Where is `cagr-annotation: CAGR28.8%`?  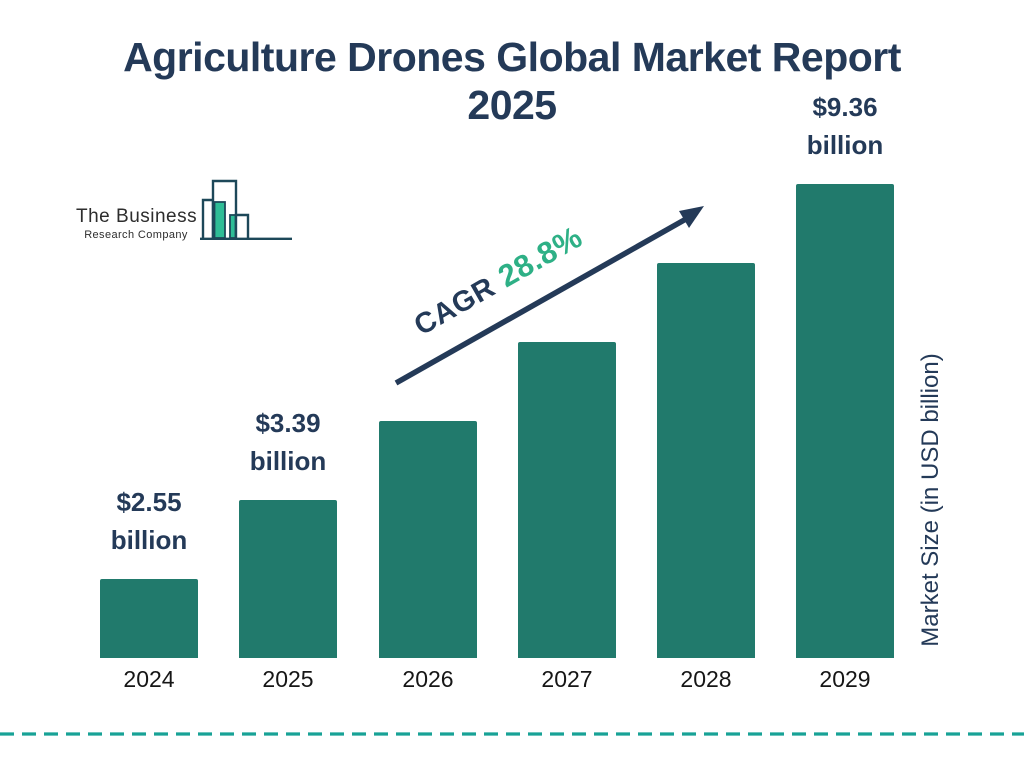 cagr-annotation: CAGR28.8% is located at coordinates (497, 281).